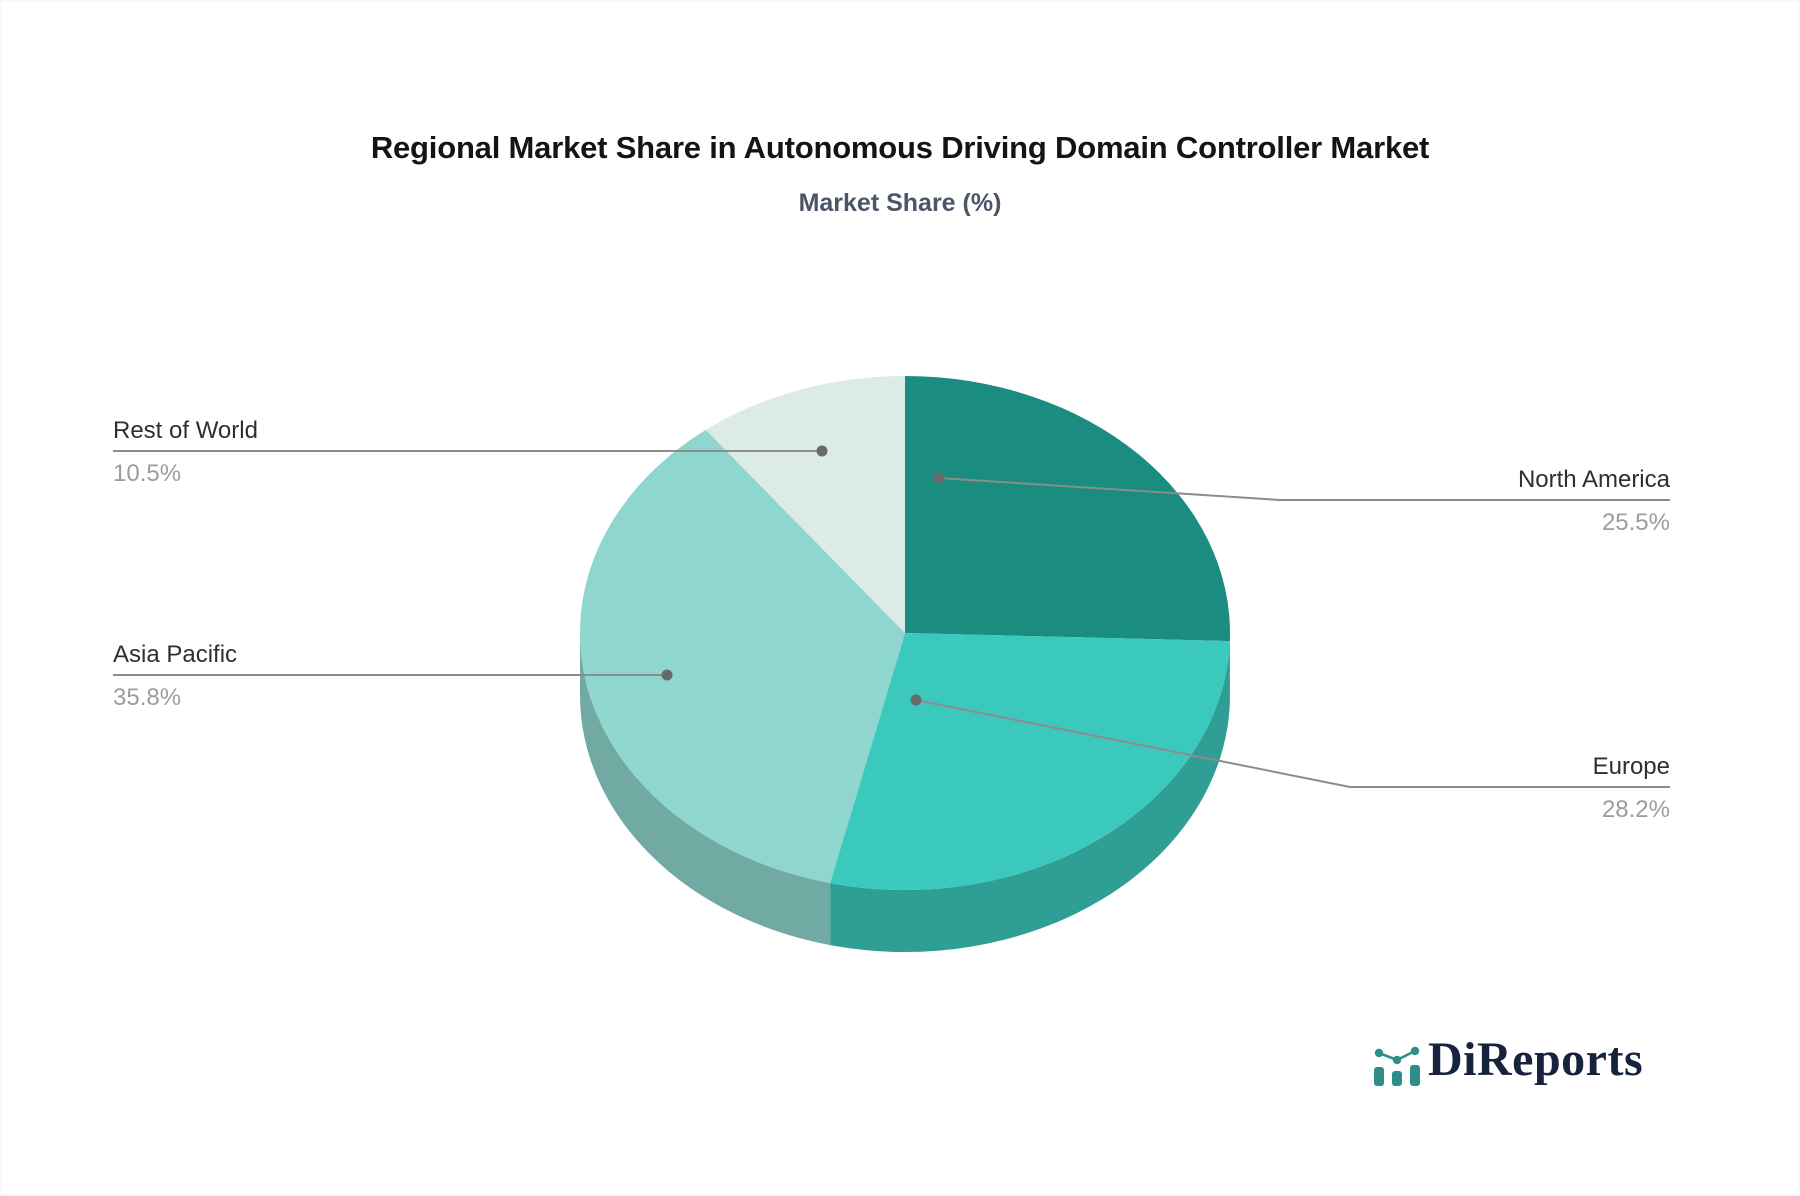 The image size is (1800, 1196). What do you see at coordinates (1593, 479) in the screenshot?
I see `callout-label: North America` at bounding box center [1593, 479].